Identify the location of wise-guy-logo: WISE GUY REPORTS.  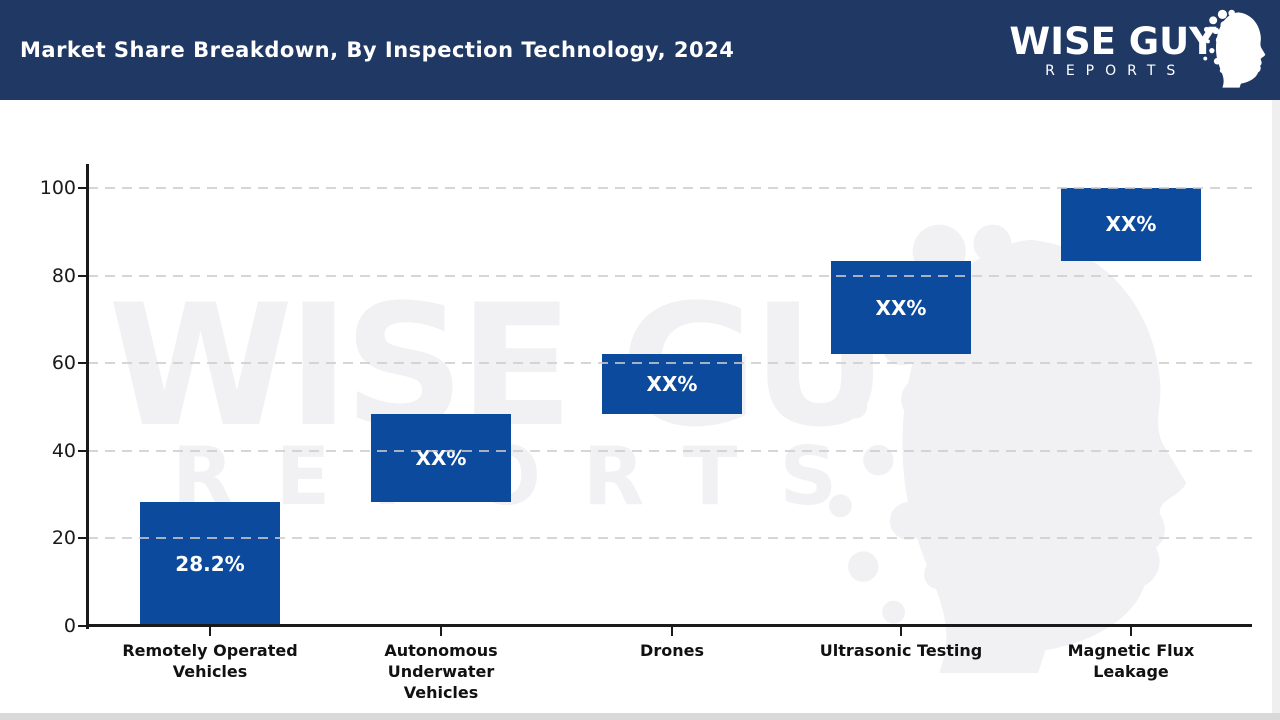
(1137, 48).